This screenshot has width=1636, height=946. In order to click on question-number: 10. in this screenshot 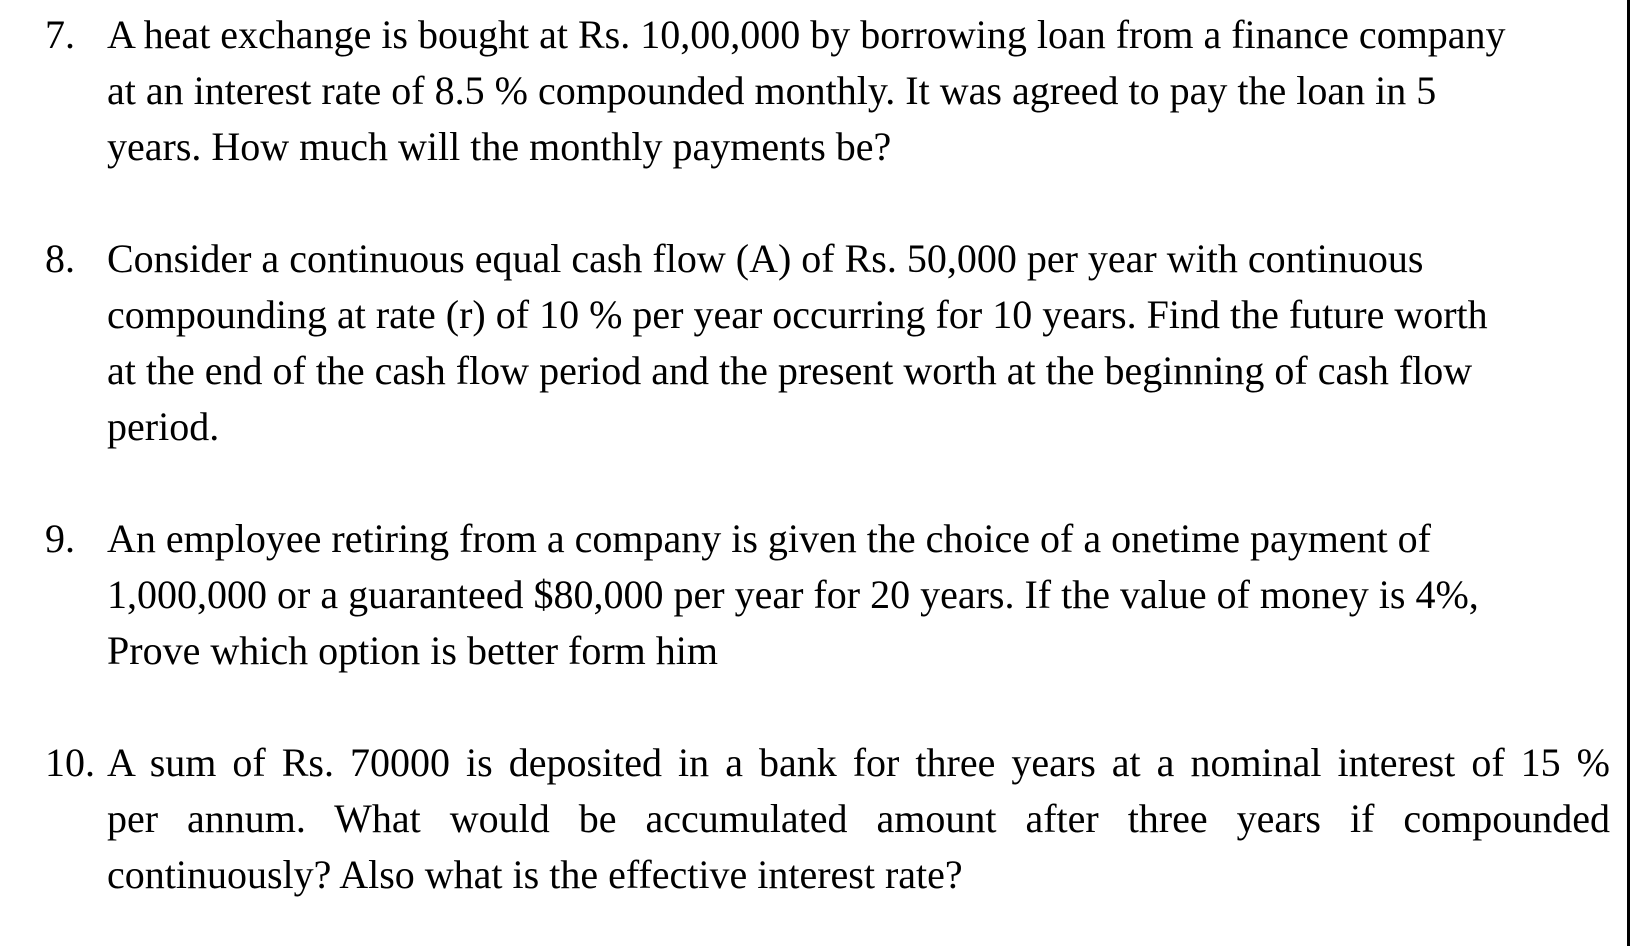, I will do `click(70, 762)`.